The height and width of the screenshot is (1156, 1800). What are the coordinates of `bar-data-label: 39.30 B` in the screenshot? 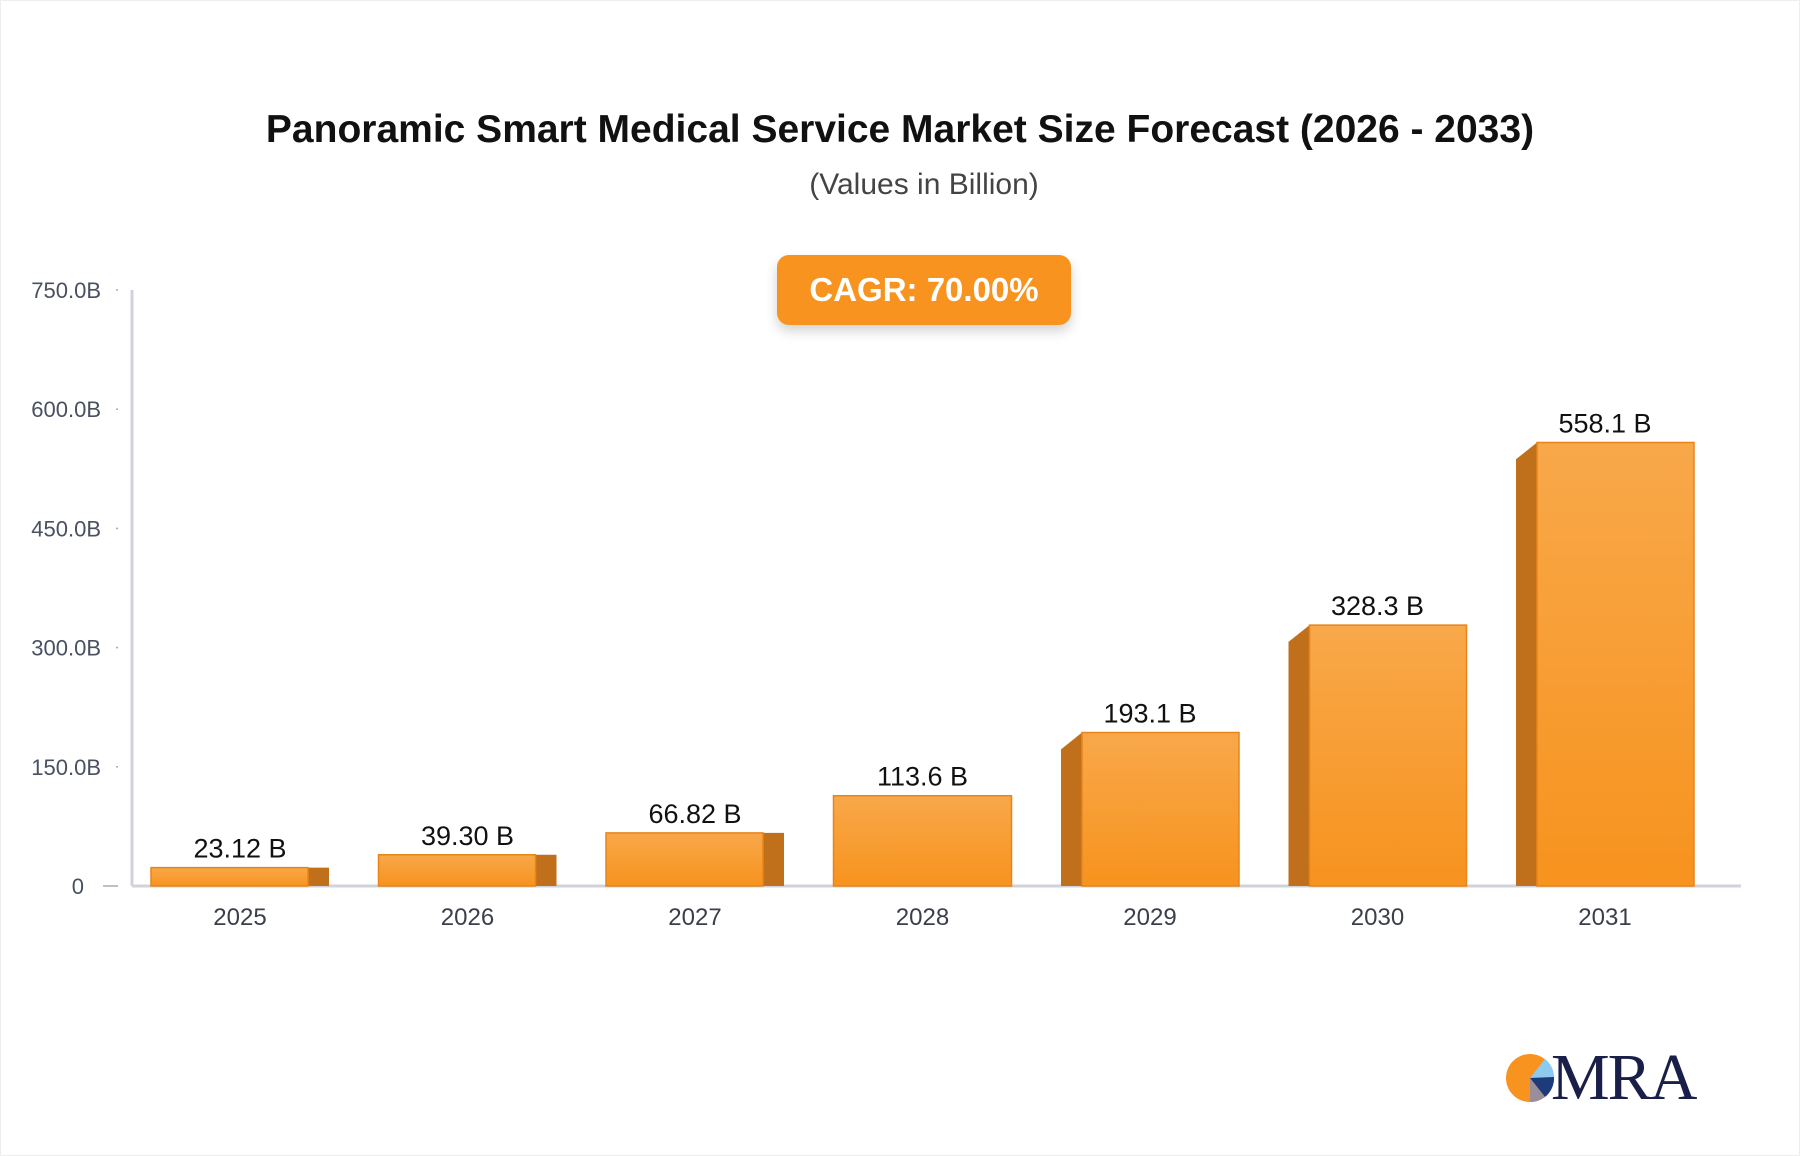 It's located at (467, 836).